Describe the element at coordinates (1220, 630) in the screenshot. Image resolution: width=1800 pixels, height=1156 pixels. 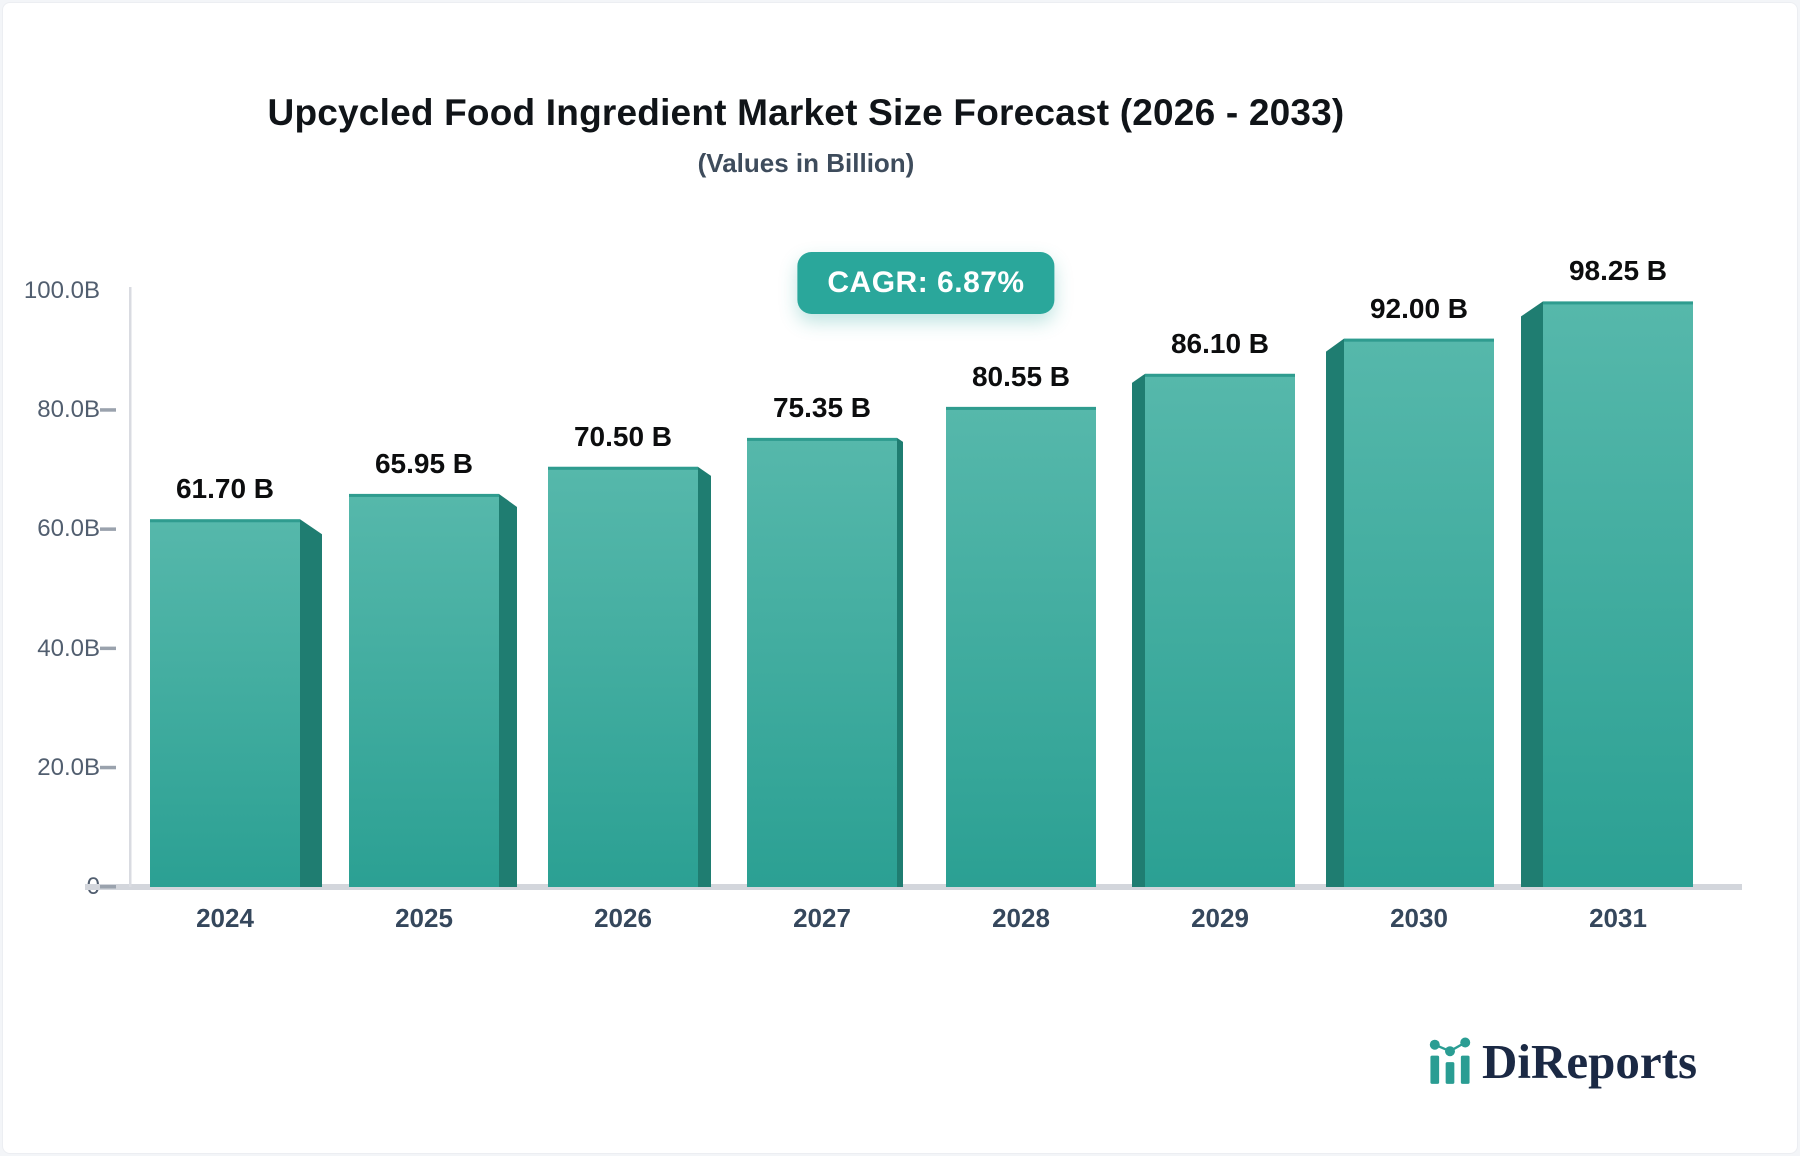
I see `bar-2029` at that location.